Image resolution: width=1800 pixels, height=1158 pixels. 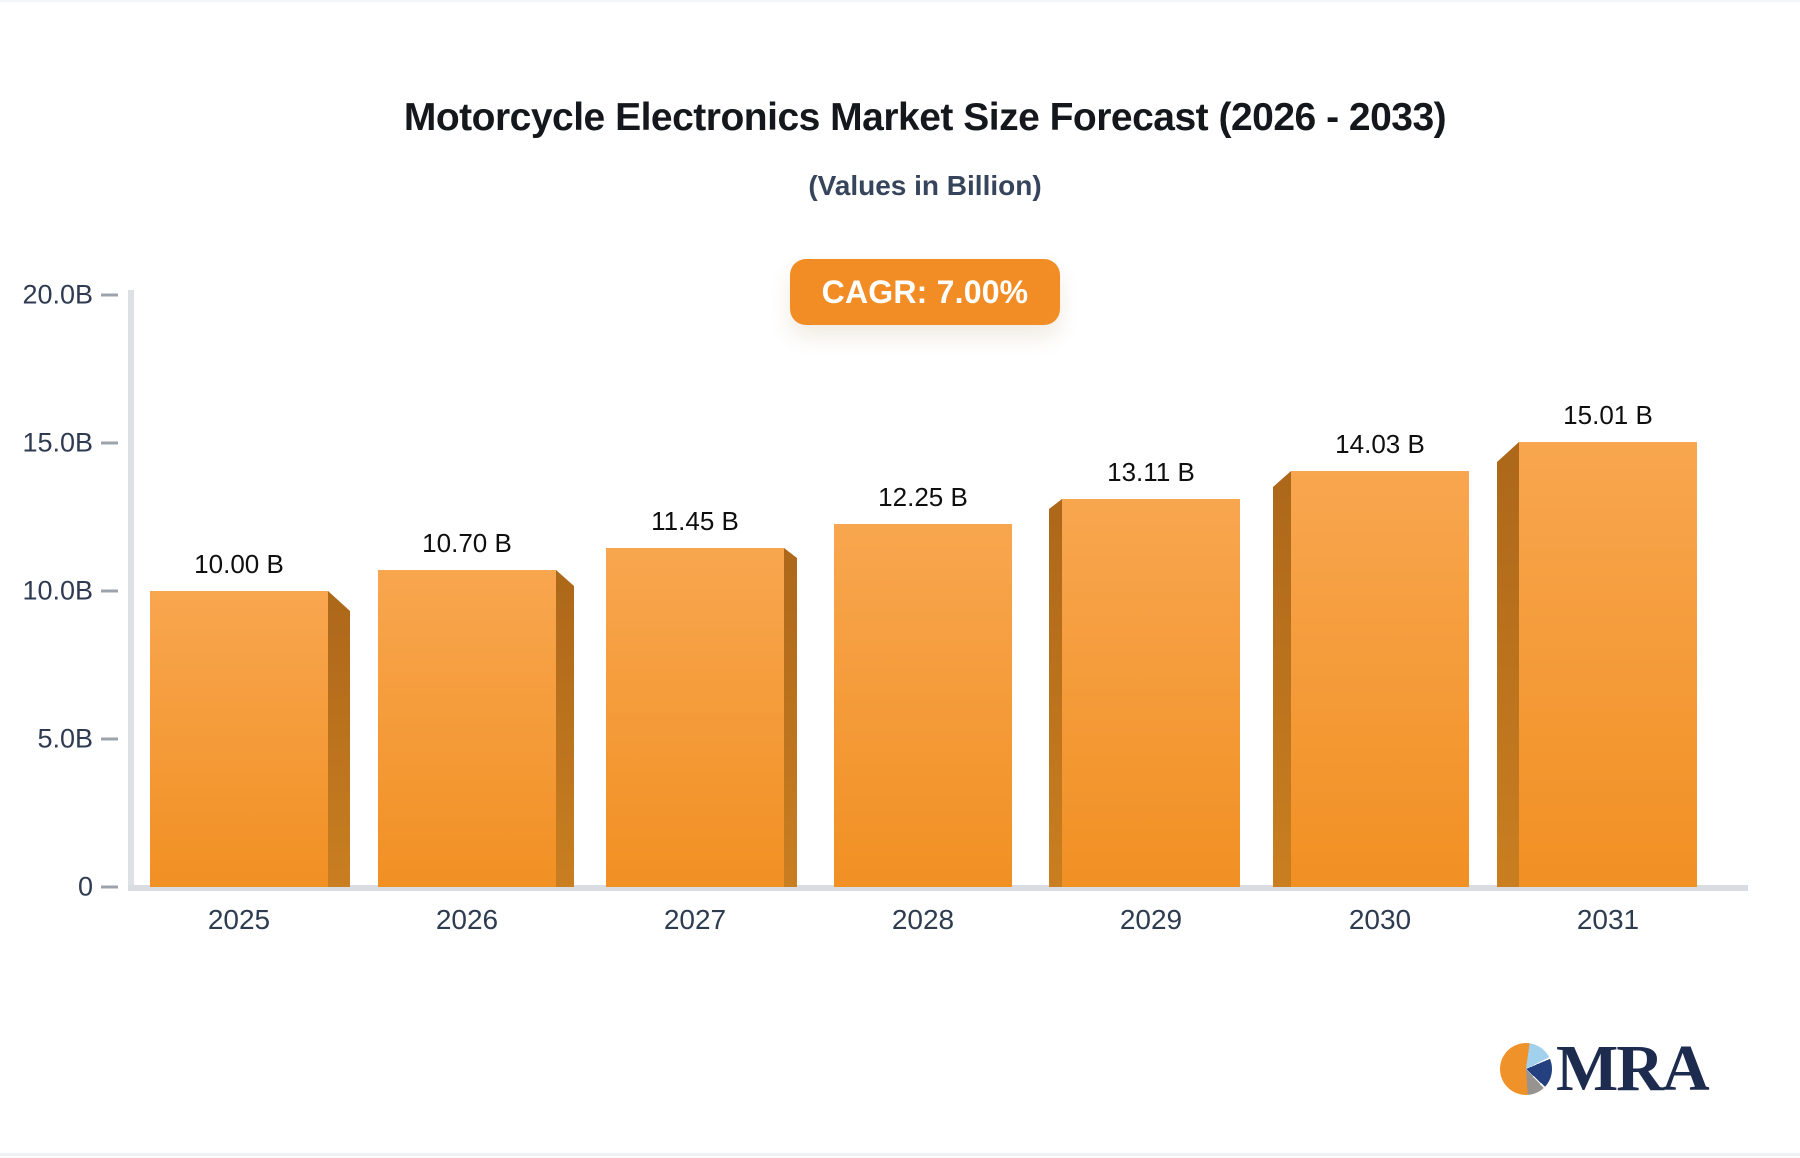 I want to click on bar-value-label: 12.25 B, so click(x=923, y=497).